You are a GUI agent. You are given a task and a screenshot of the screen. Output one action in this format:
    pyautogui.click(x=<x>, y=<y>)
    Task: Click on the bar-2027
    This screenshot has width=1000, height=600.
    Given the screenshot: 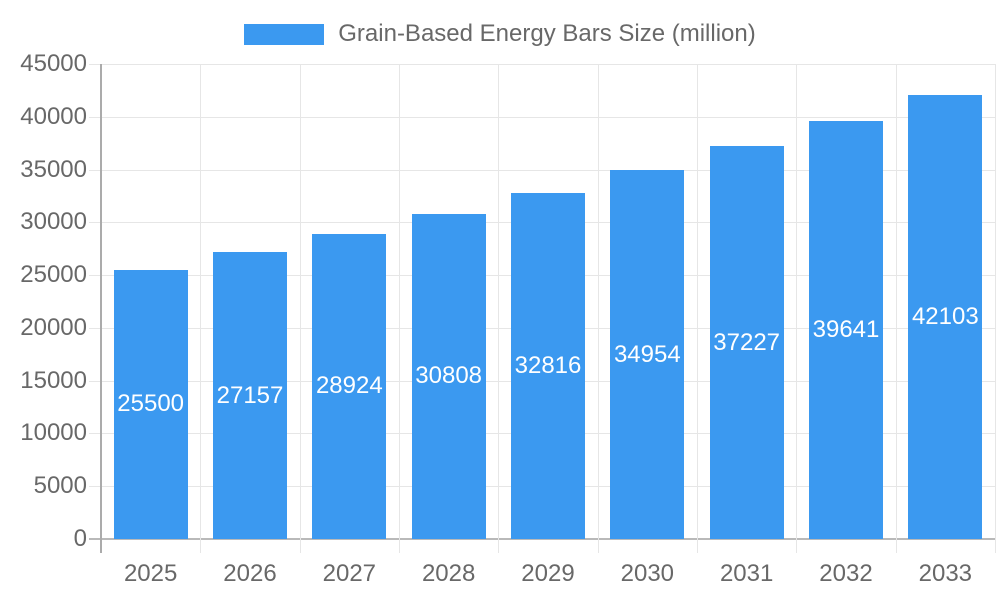 What is the action you would take?
    pyautogui.click(x=349, y=386)
    